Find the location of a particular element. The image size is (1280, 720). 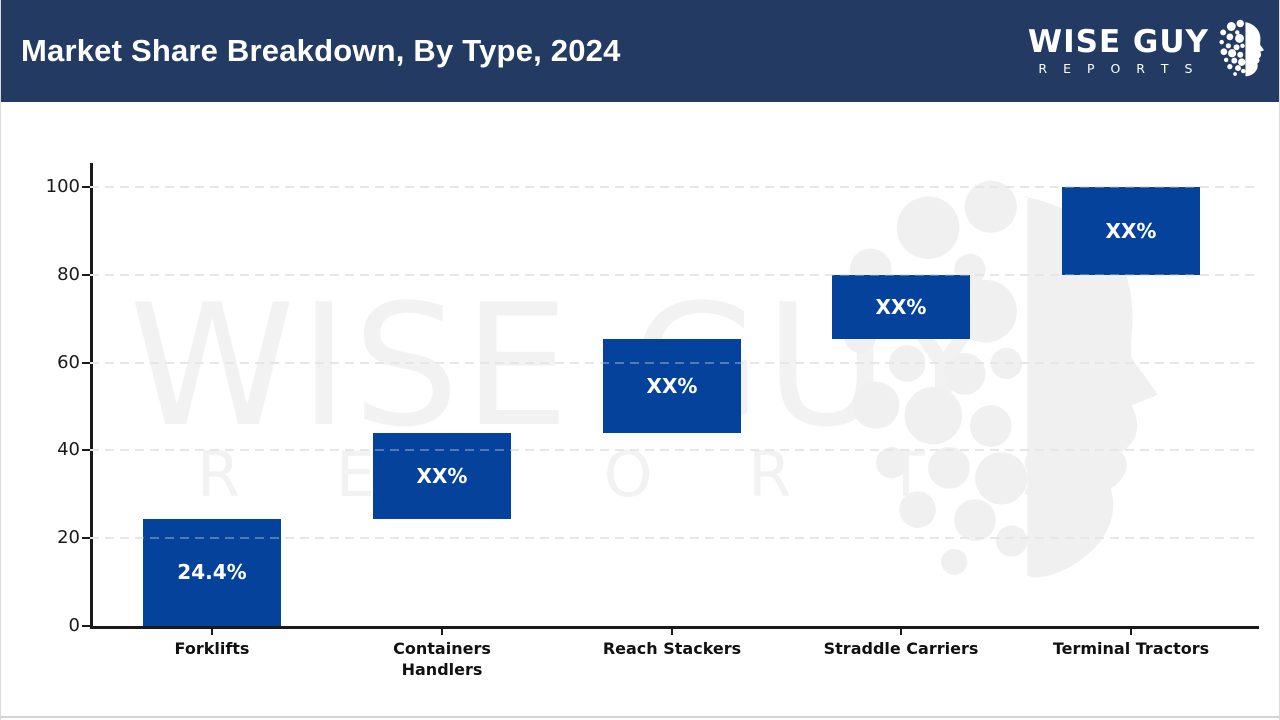

x-axis-line is located at coordinates (674, 627).